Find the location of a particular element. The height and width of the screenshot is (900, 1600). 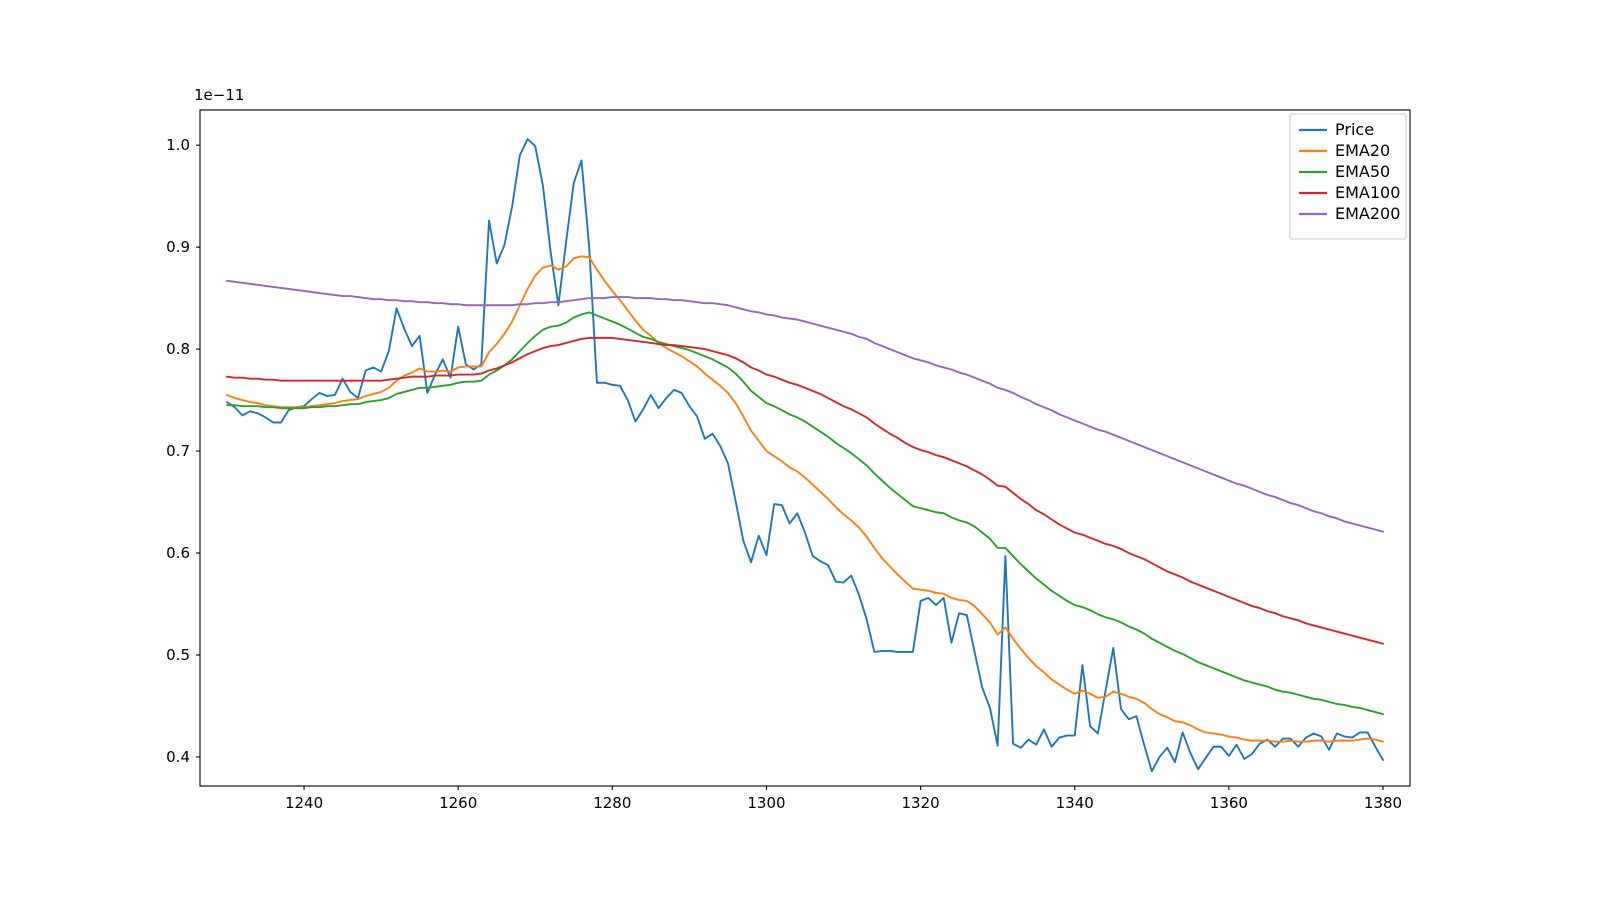

legend-label-ema200: EMA200 is located at coordinates (1367, 213).